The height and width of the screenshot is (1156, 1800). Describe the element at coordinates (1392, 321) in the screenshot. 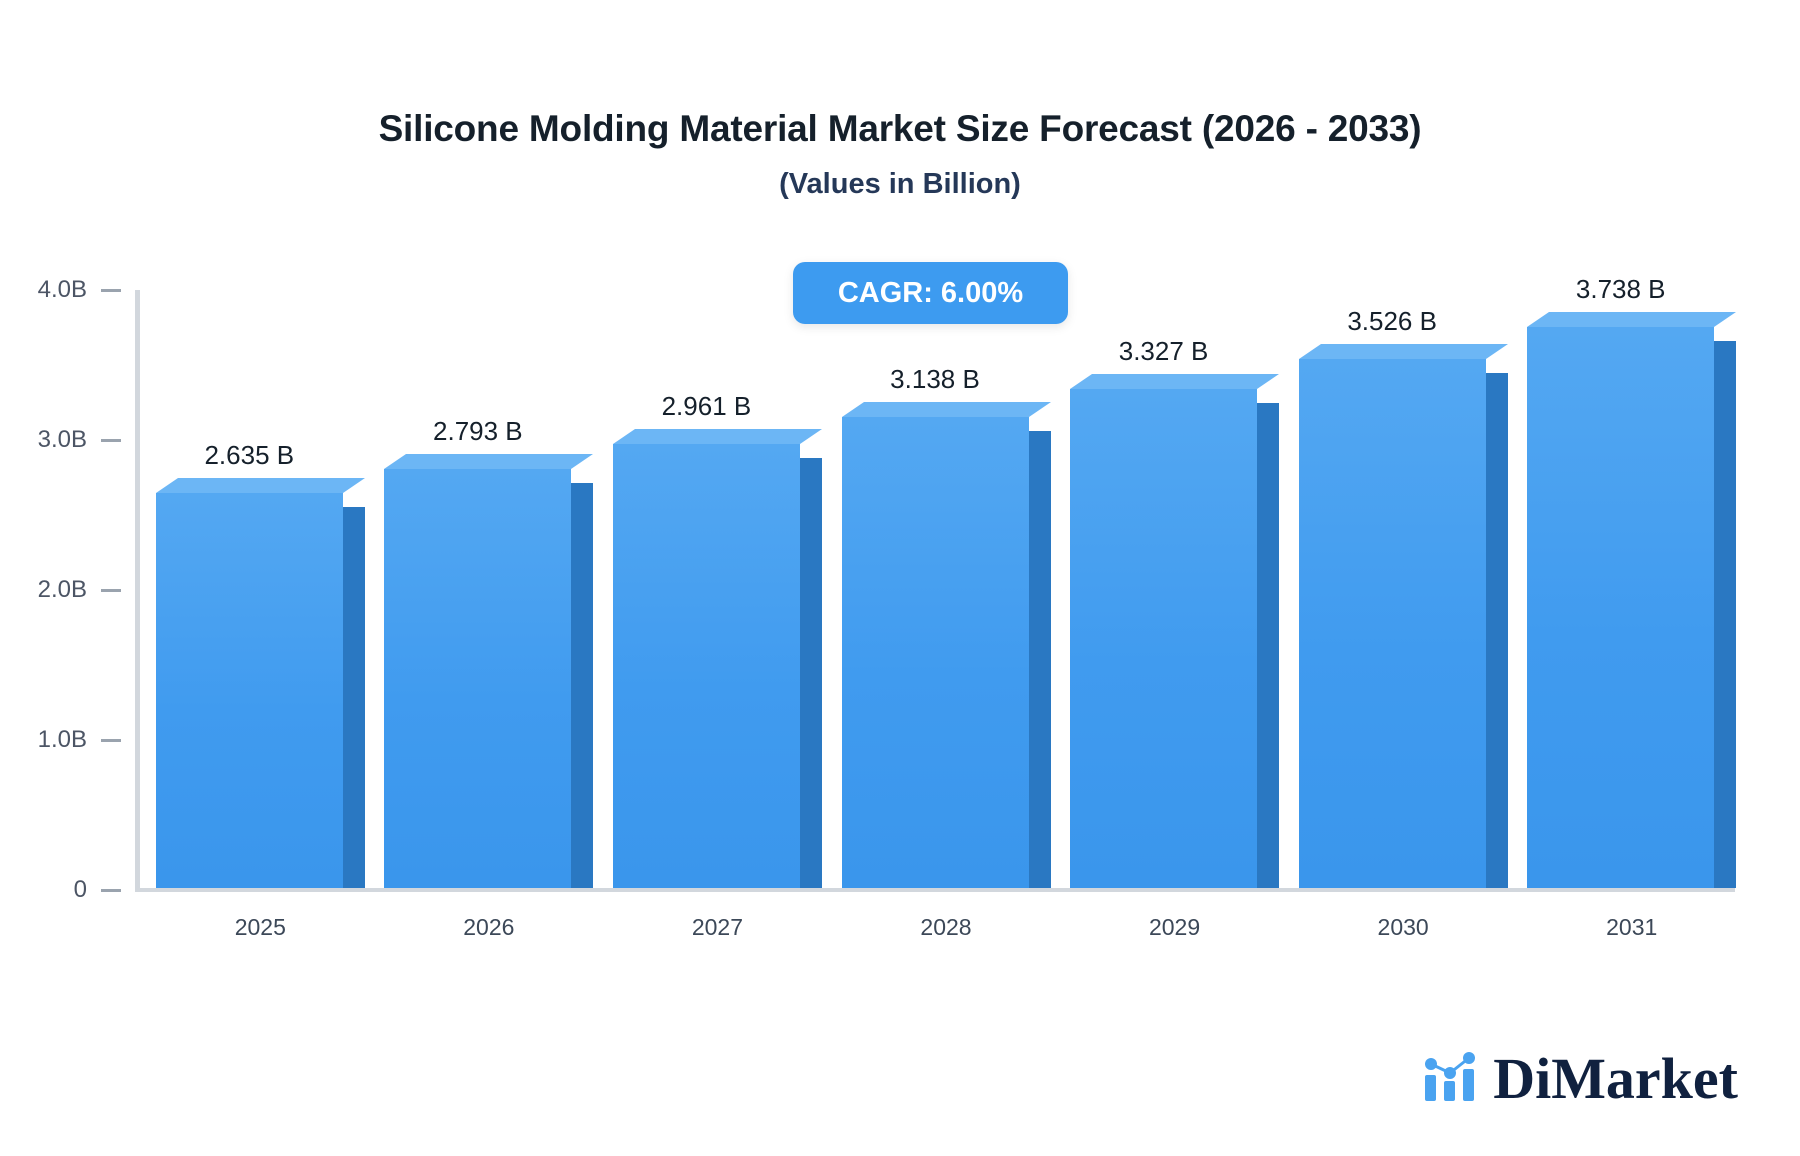

I see `bar-value-label: 3.526 B` at that location.